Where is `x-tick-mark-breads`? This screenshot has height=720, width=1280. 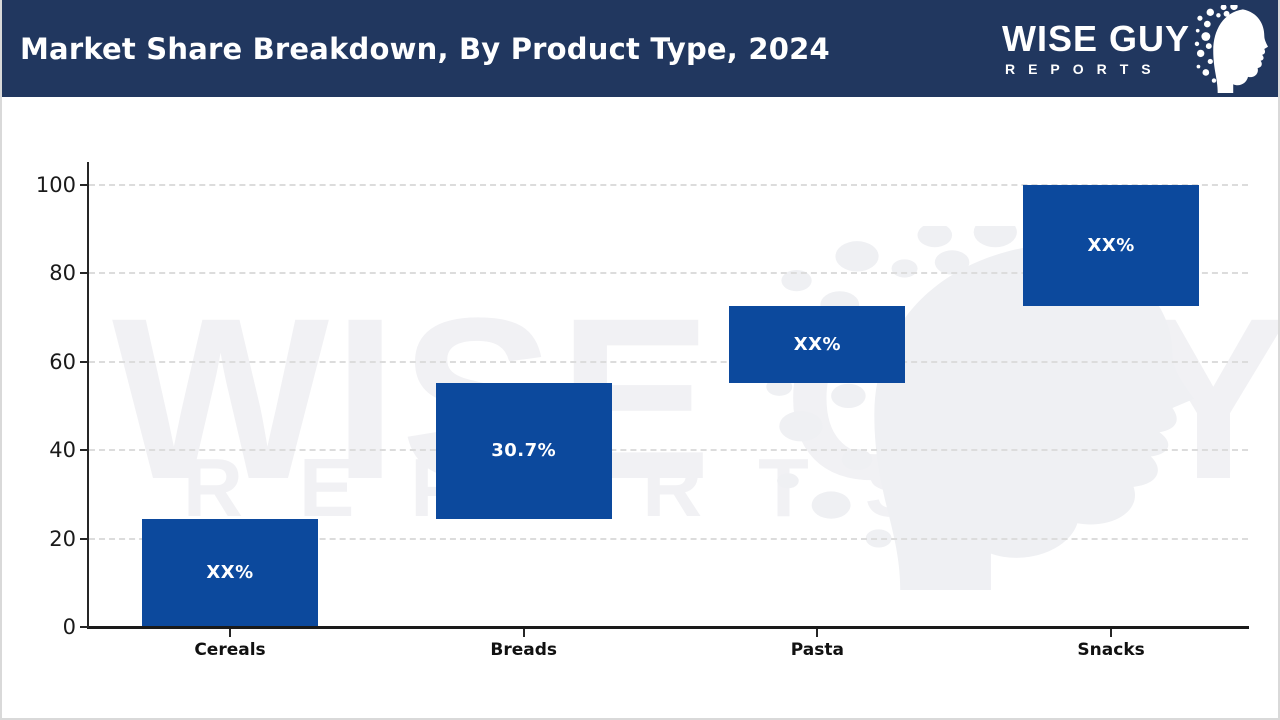 x-tick-mark-breads is located at coordinates (523, 633).